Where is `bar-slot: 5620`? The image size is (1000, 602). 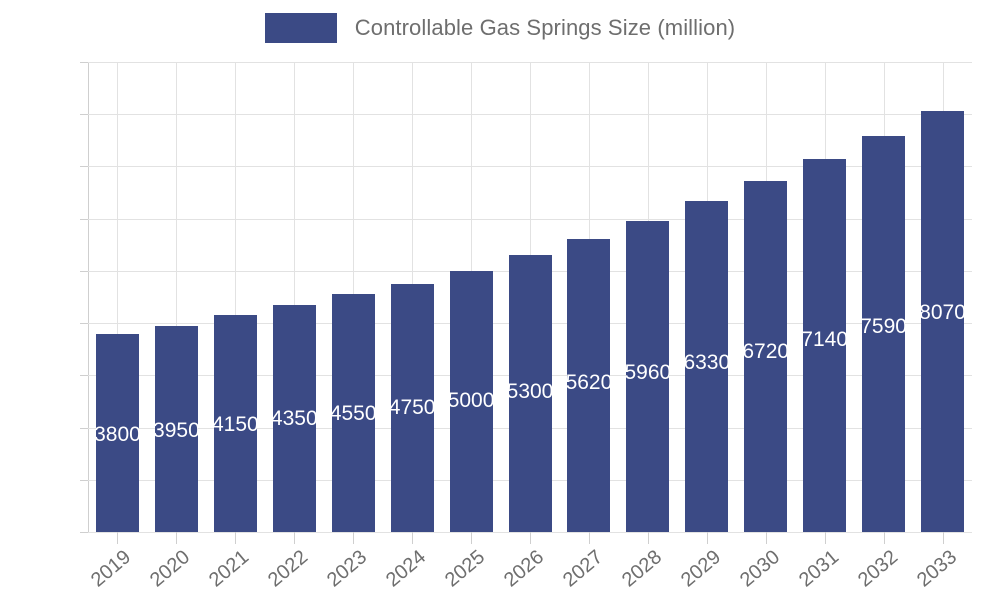 bar-slot: 5620 is located at coordinates (589, 297).